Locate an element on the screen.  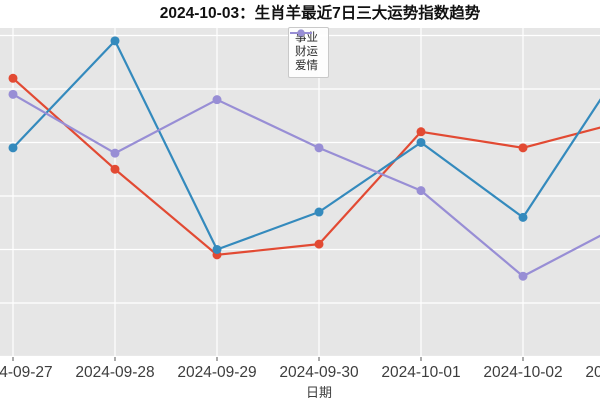
x-tick-label: 2024-09-28 is located at coordinates (114, 372).